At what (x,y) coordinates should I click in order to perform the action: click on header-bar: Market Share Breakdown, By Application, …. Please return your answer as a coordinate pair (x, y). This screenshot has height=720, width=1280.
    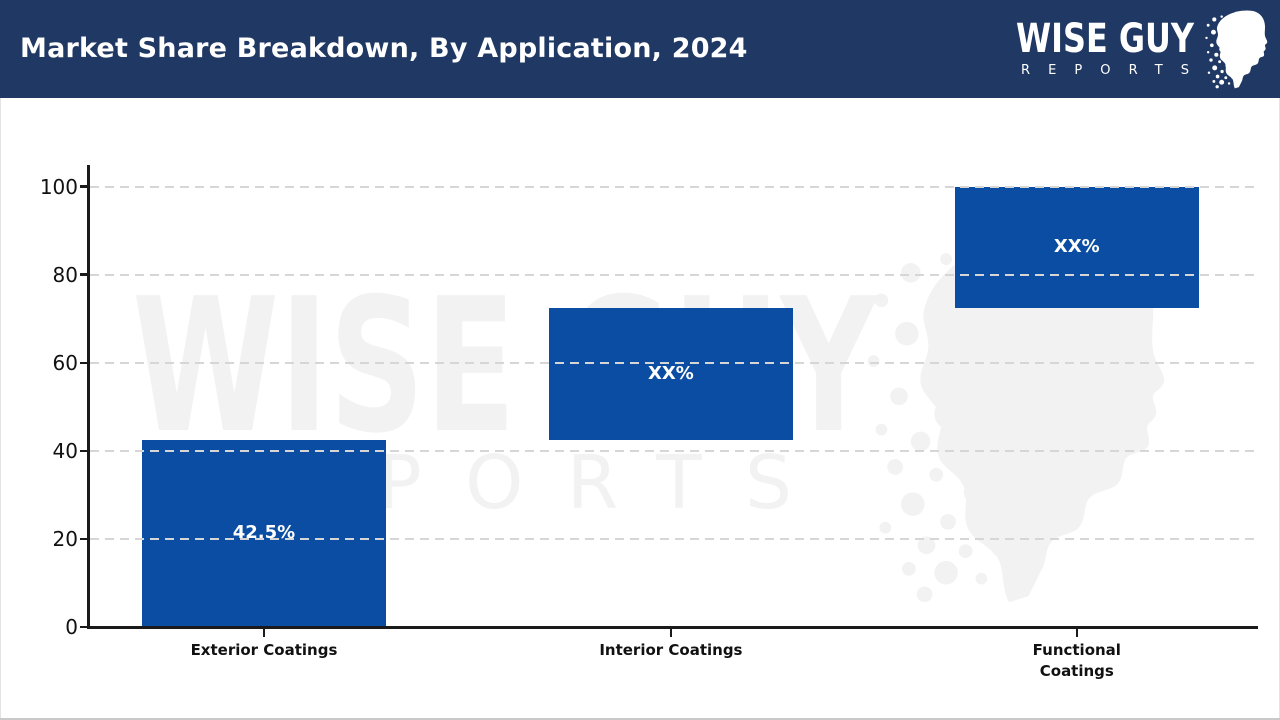
    Looking at the image, I should click on (640, 49).